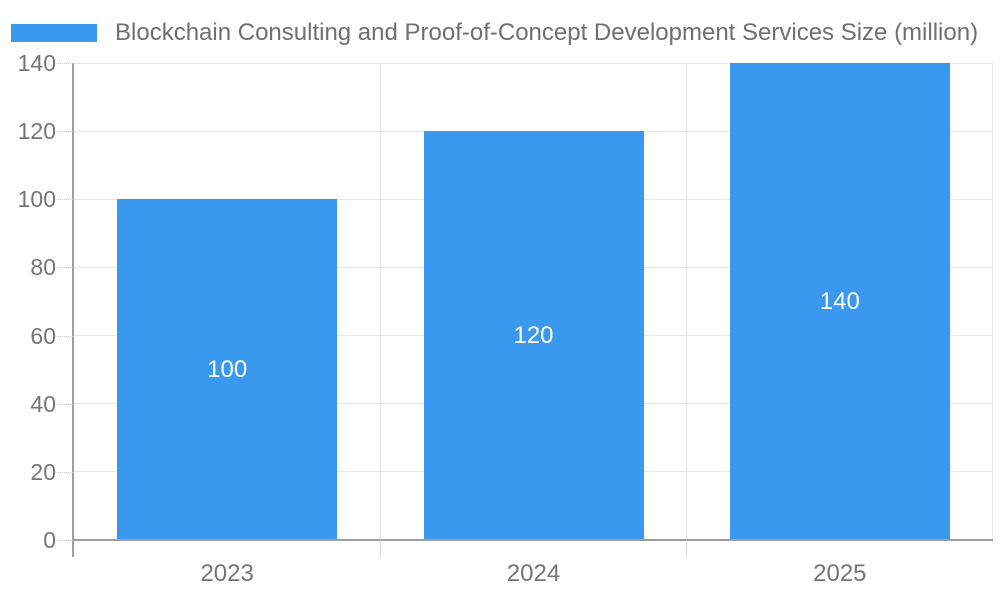  I want to click on x-tick-label-2025: 2025, so click(840, 573).